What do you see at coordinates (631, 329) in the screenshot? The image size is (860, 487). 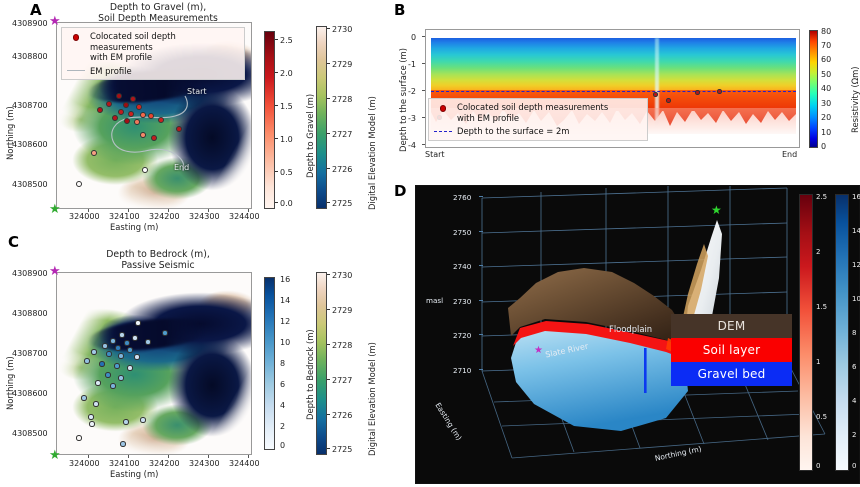 I see `annotation-floodplain: Floodplain` at bounding box center [631, 329].